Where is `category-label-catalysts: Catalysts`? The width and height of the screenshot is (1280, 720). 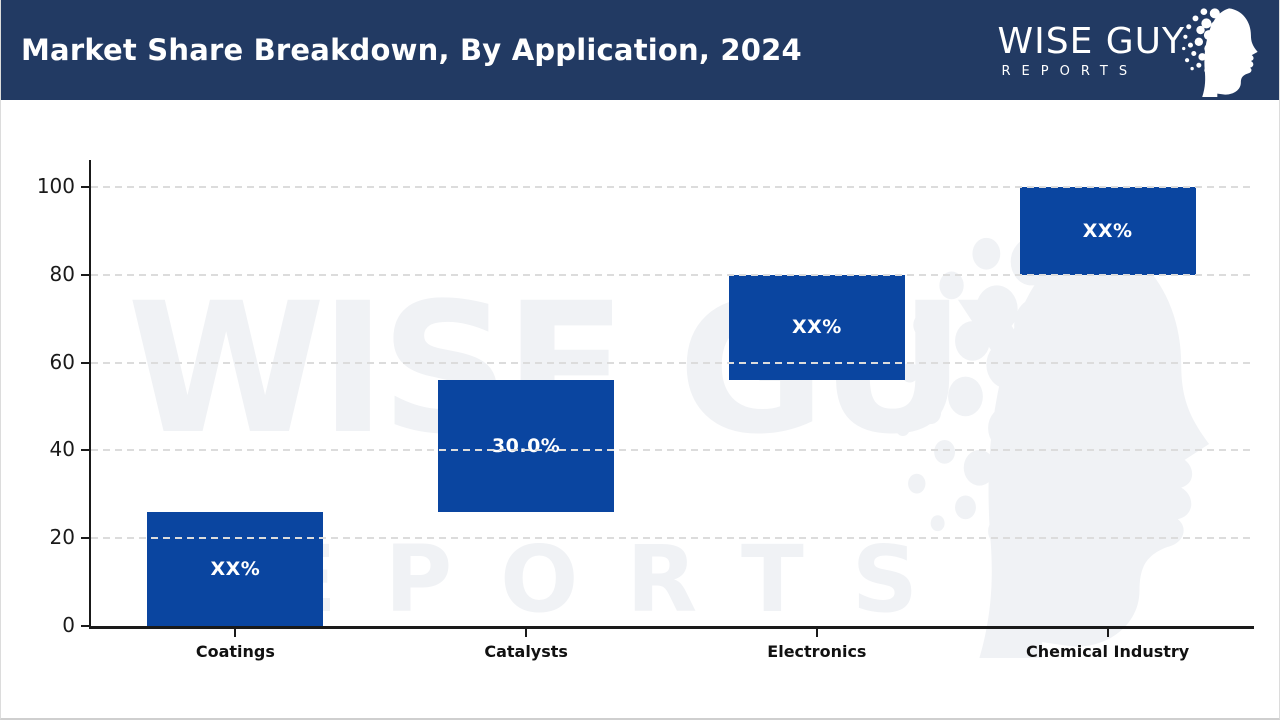
category-label-catalysts: Catalysts is located at coordinates (526, 651).